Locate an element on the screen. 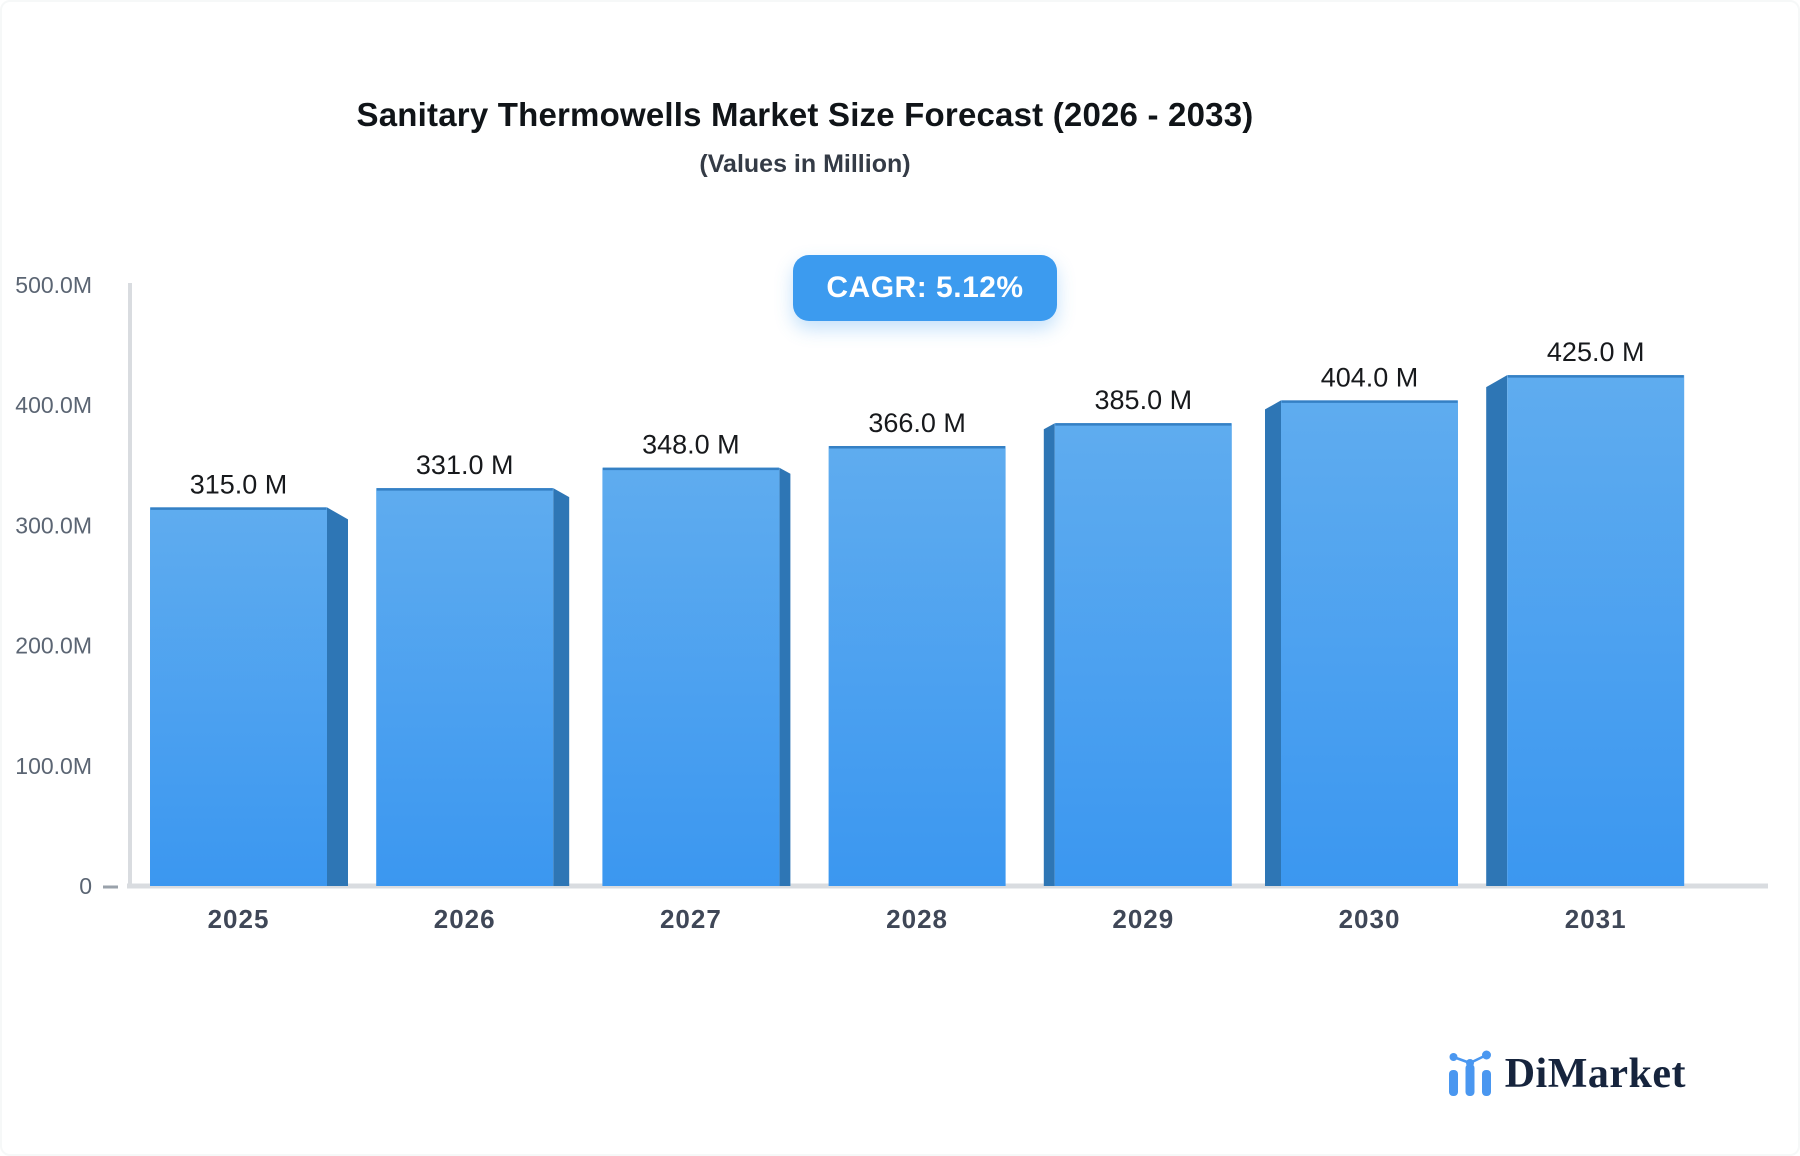 The height and width of the screenshot is (1156, 1800). bar-value-label: 425.0 M is located at coordinates (1596, 352).